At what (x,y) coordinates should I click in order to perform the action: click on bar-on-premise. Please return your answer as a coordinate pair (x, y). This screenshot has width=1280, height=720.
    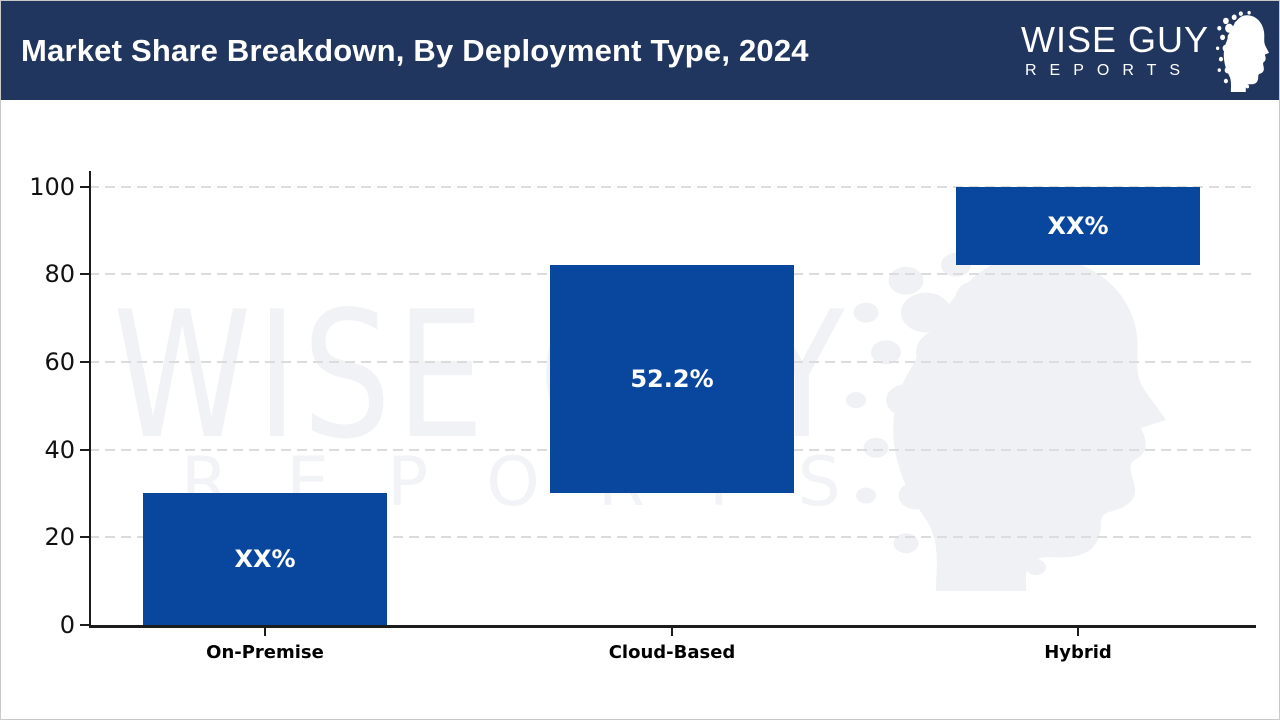
    Looking at the image, I should click on (265, 559).